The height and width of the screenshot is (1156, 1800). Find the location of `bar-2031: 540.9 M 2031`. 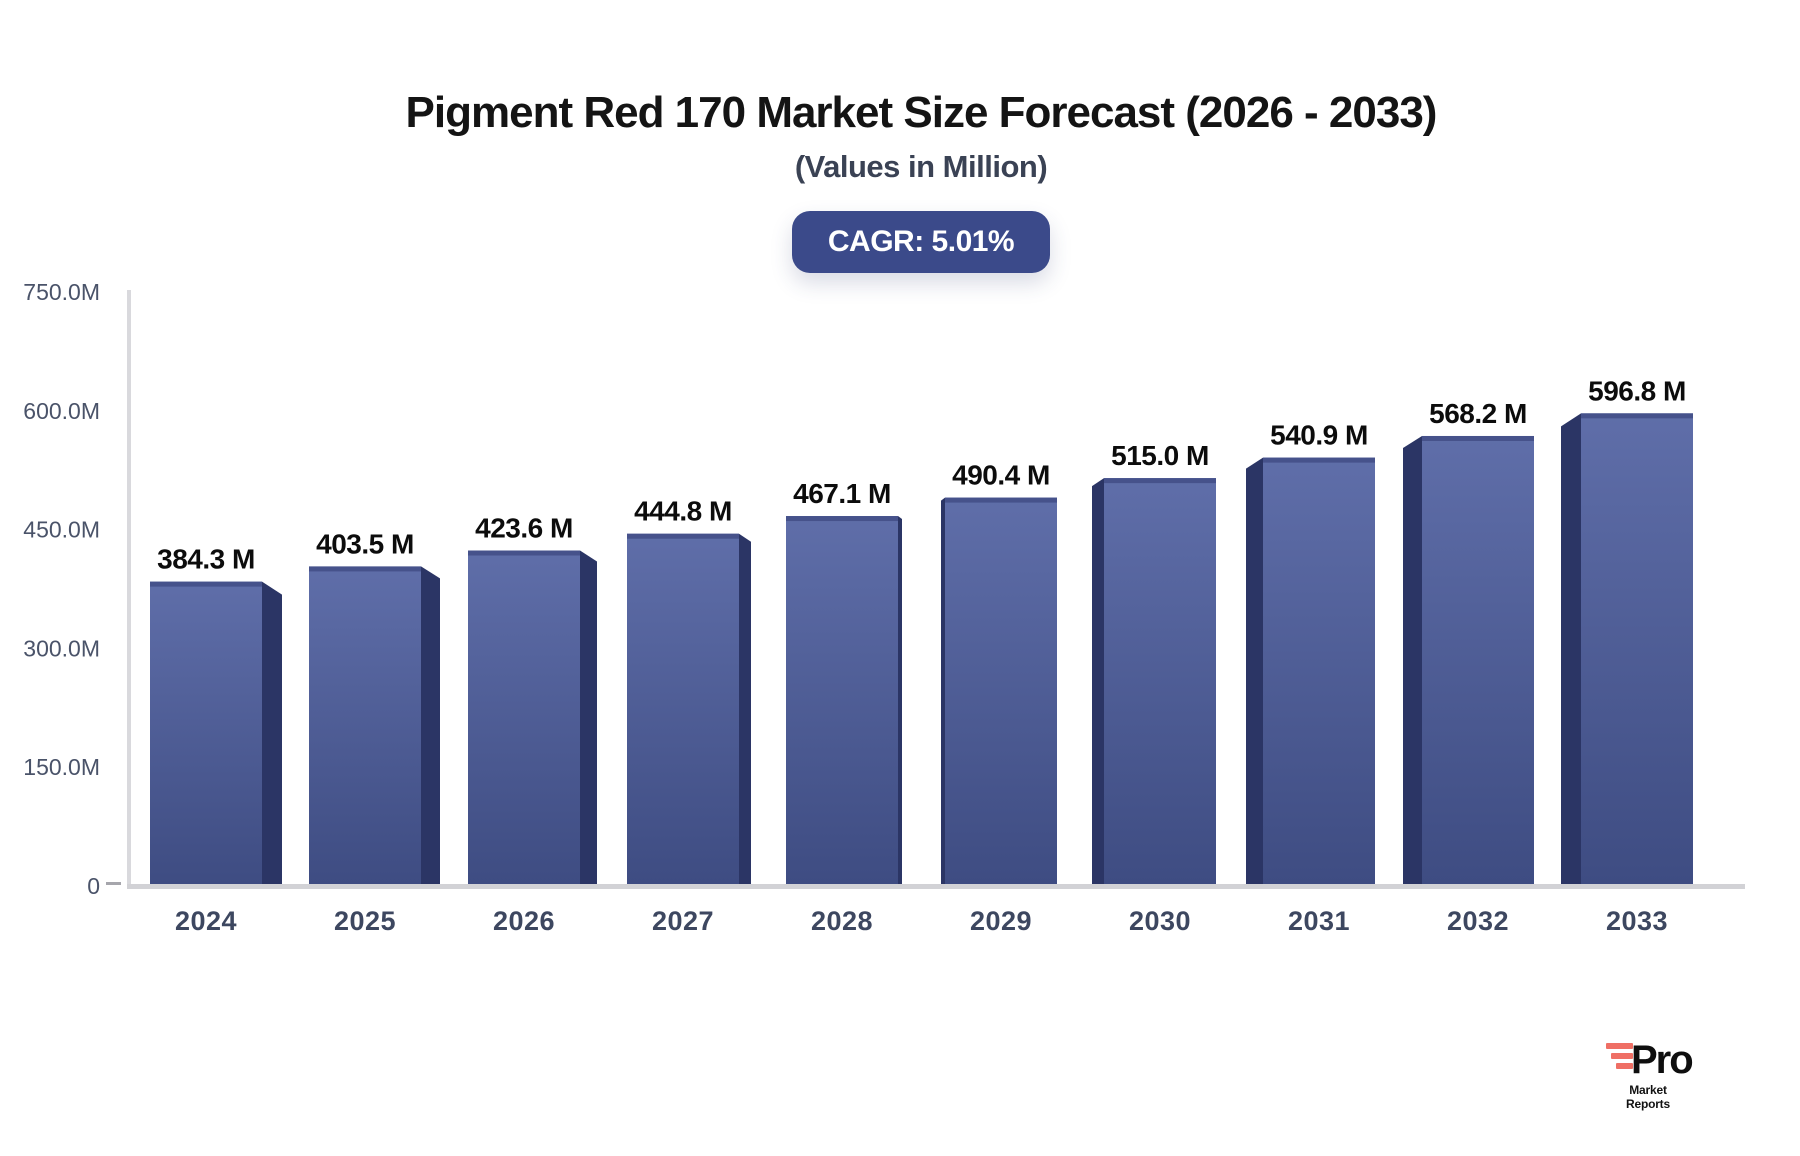

bar-2031: 540.9 M 2031 is located at coordinates (1310, 678).